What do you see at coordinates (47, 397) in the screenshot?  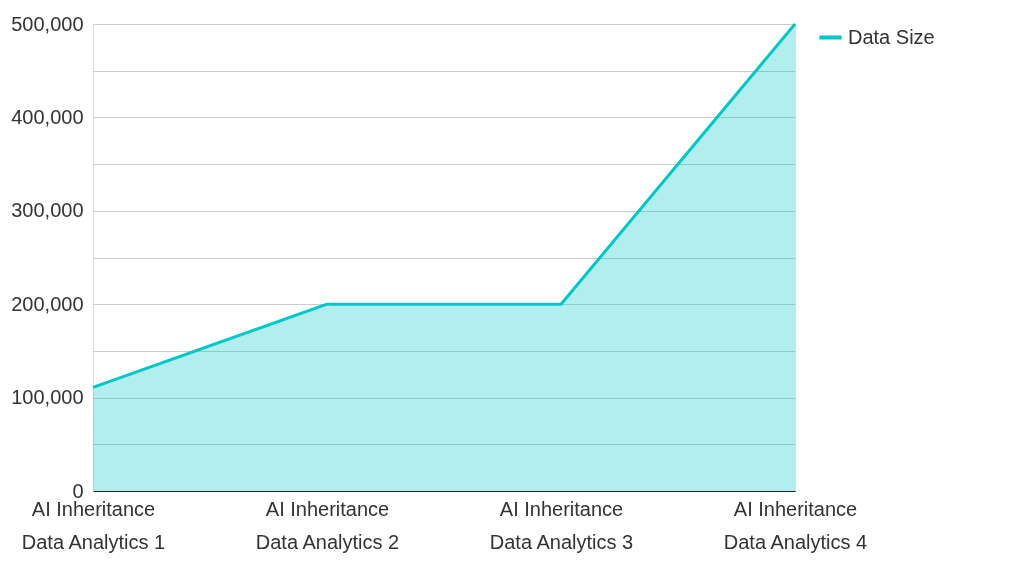 I see `y-tick-label: 100,000` at bounding box center [47, 397].